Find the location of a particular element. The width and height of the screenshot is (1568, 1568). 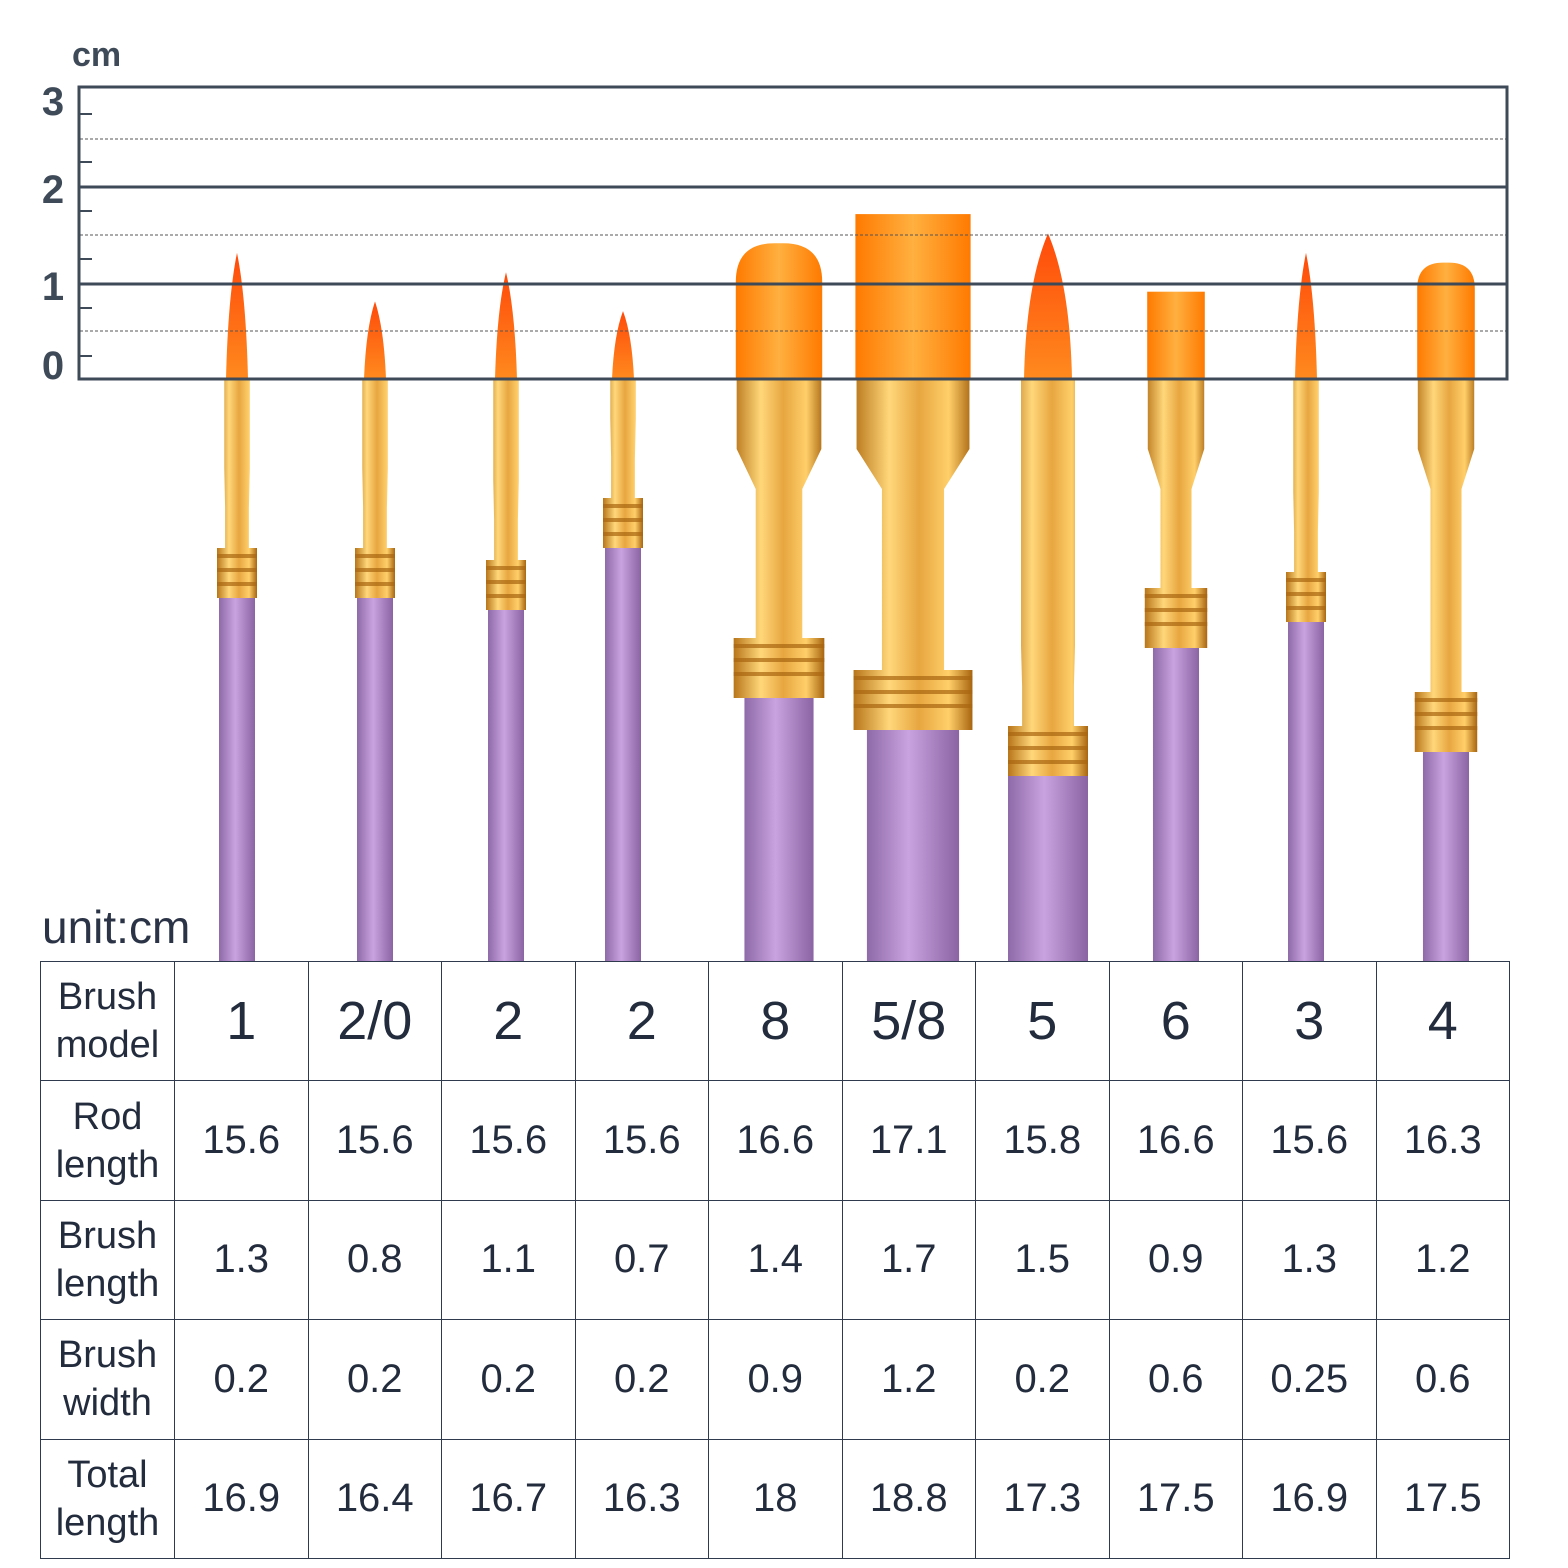

table-cell: 0.25 is located at coordinates (1309, 1379).